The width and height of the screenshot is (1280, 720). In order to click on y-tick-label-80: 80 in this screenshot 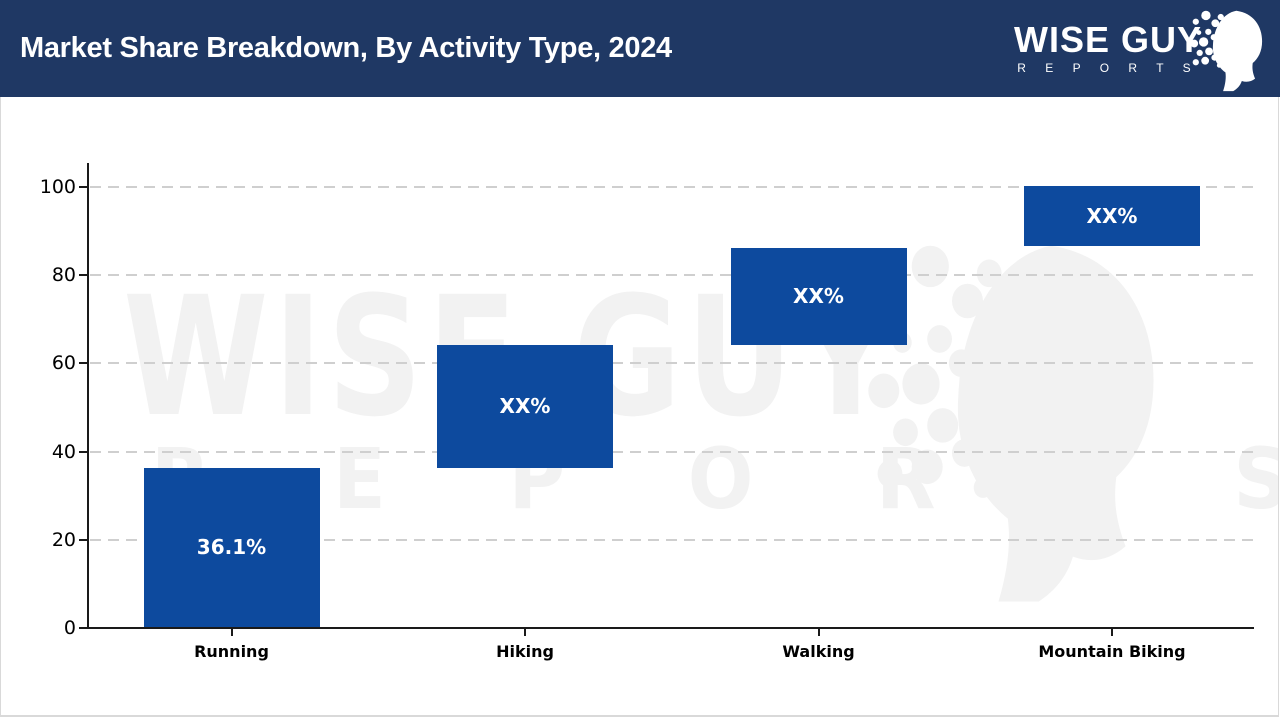, I will do `click(63, 275)`.